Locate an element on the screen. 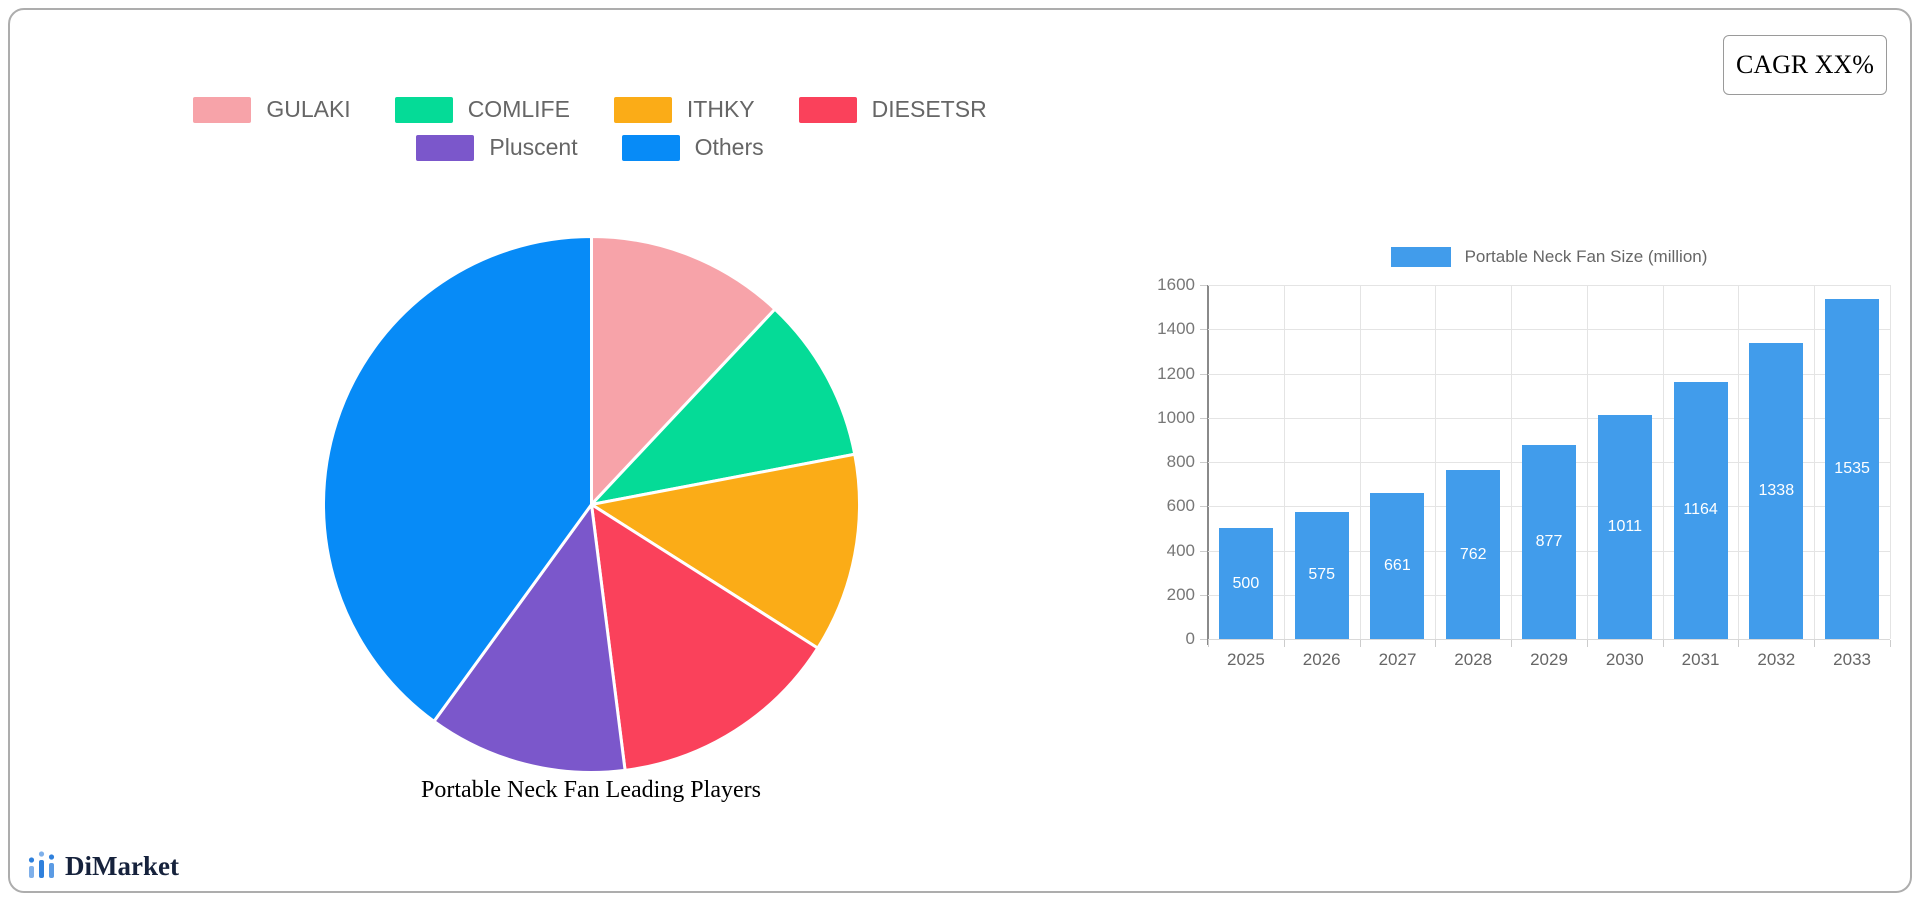 This screenshot has height=901, width=1920. pie-slice-pluscent is located at coordinates (529, 638).